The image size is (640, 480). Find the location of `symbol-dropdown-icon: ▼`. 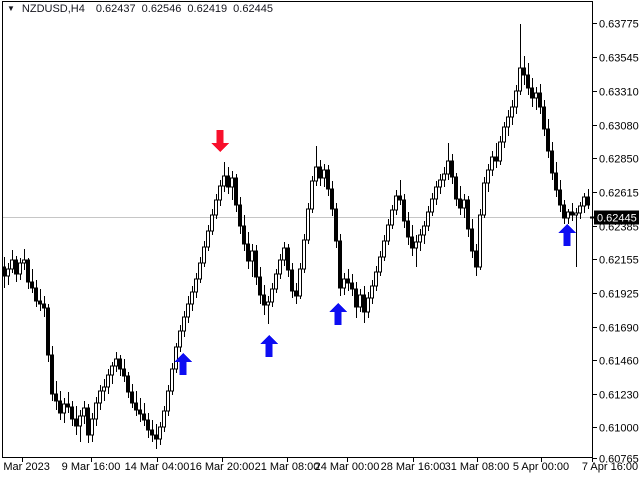

symbol-dropdown-icon: ▼ is located at coordinates (11, 8).